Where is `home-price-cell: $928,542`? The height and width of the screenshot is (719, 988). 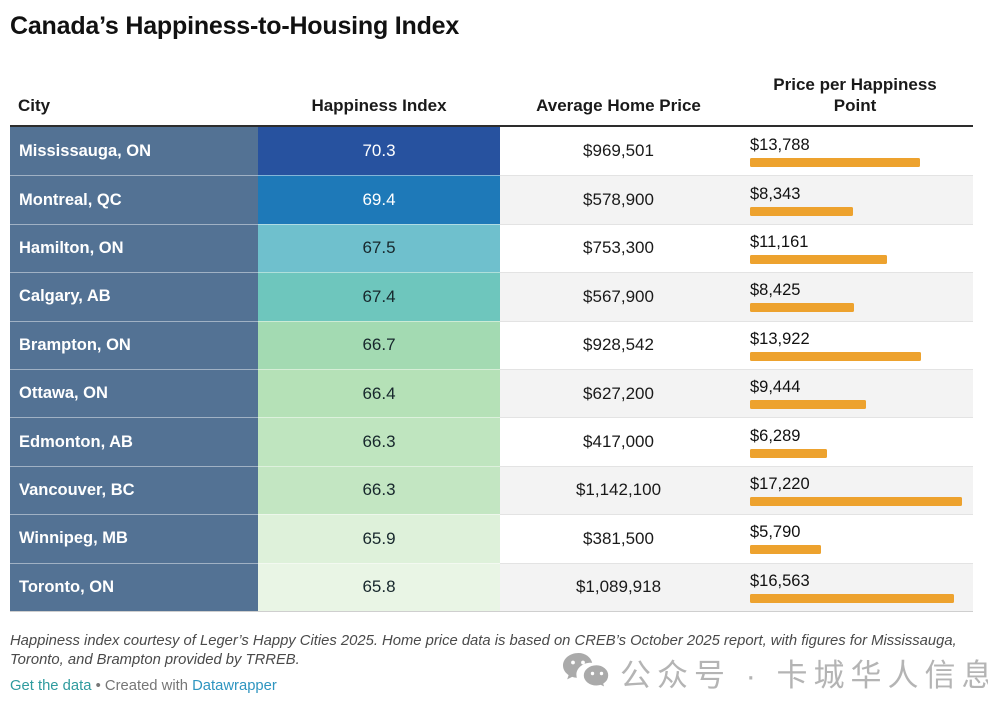 home-price-cell: $928,542 is located at coordinates (618, 344).